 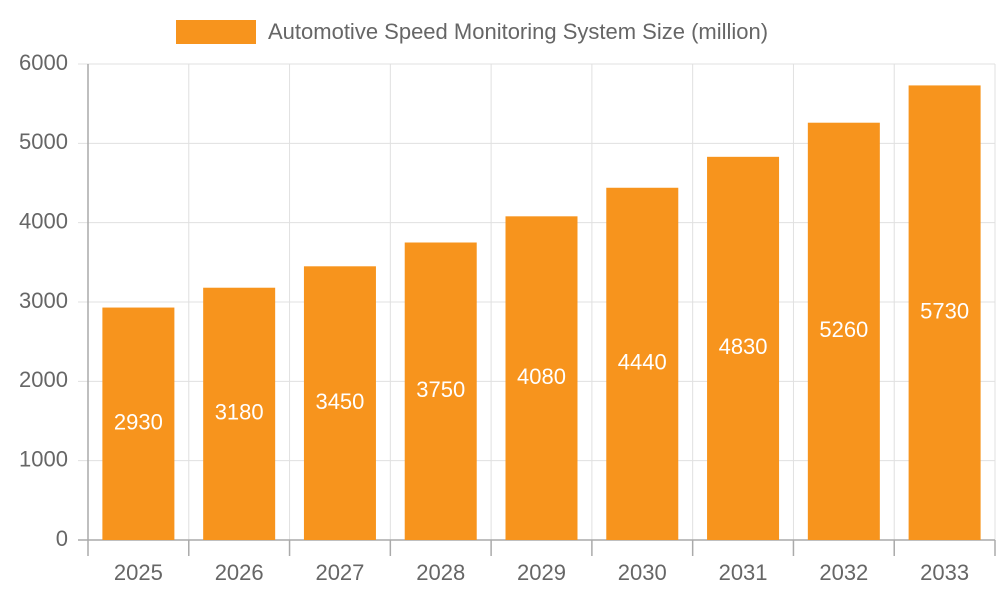 What do you see at coordinates (43, 458) in the screenshot?
I see `y-tick-label: 1000` at bounding box center [43, 458].